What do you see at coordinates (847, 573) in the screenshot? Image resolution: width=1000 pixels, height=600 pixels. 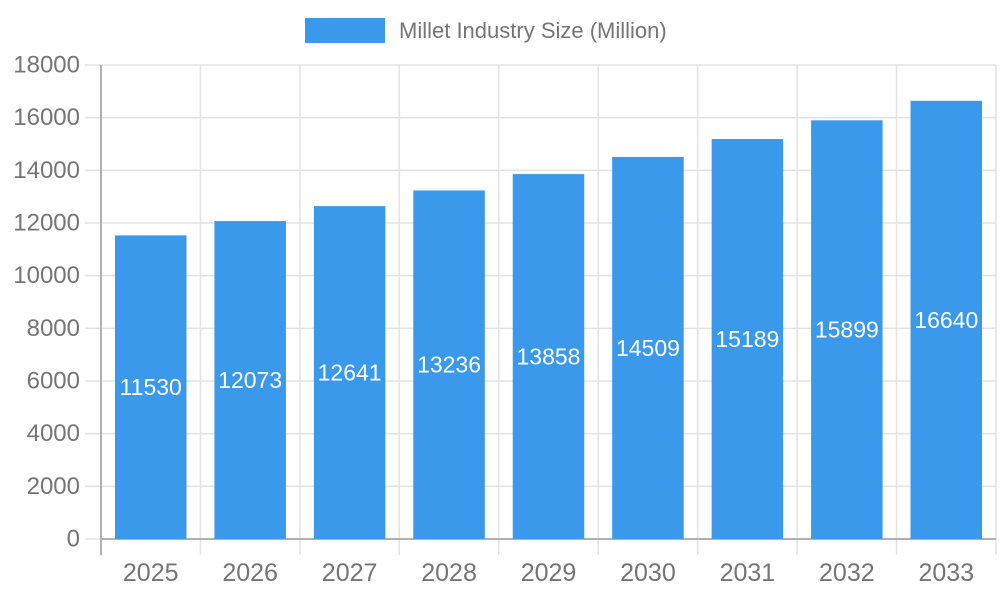 I see `x-tick-label: 2032` at bounding box center [847, 573].